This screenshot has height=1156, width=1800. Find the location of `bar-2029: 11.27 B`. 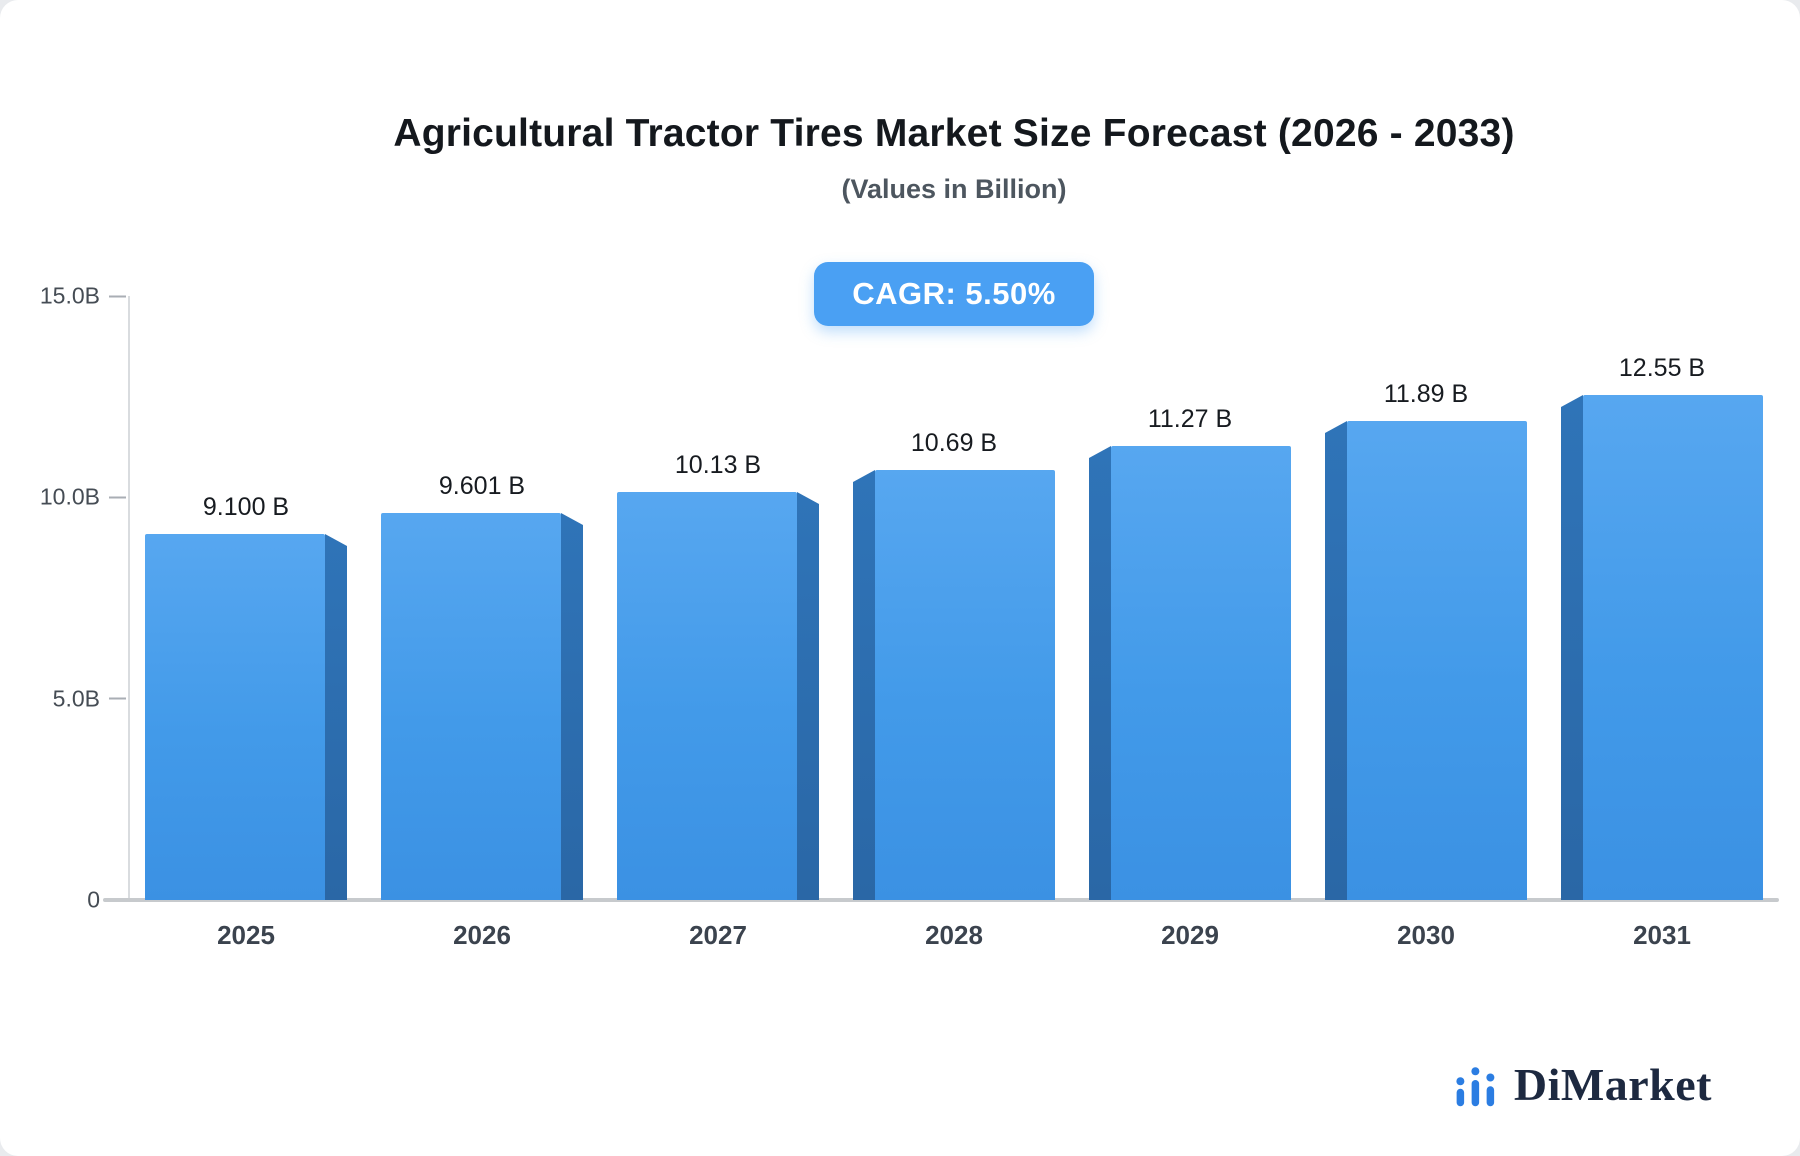

bar-2029: 11.27 B is located at coordinates (1190, 652).